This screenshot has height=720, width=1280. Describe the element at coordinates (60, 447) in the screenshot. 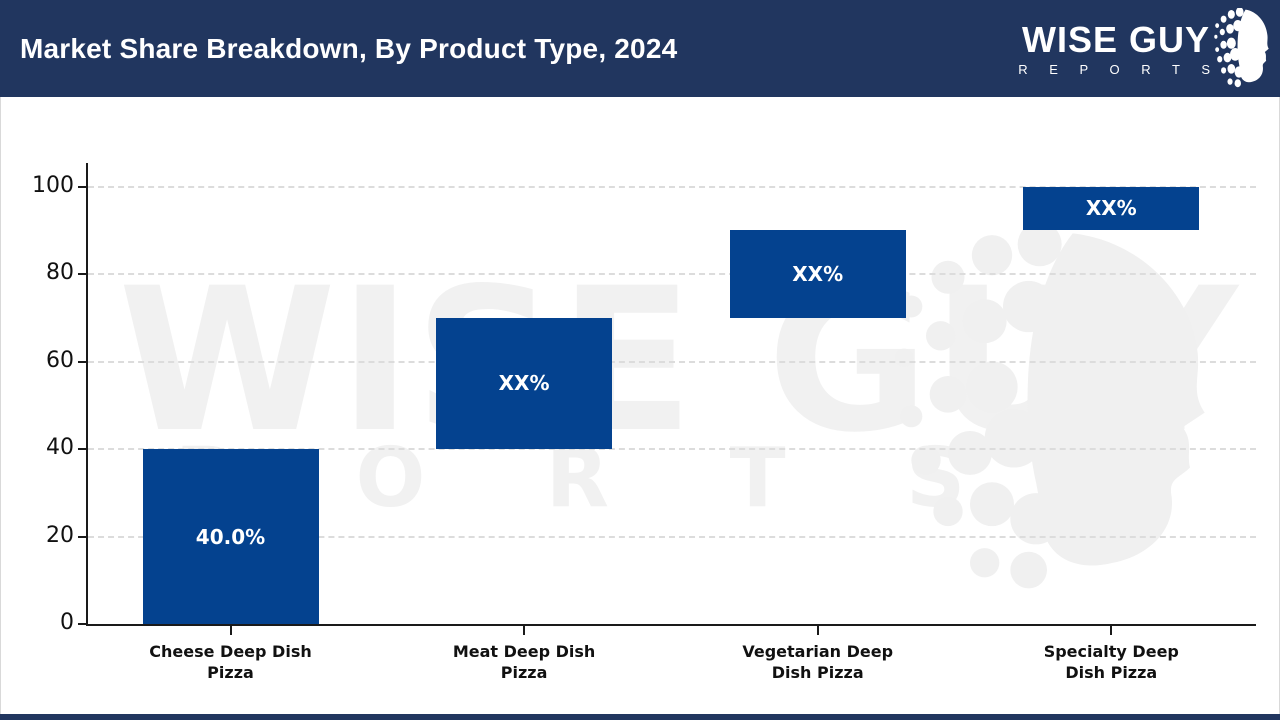

I see `y-tick-label: 40` at that location.